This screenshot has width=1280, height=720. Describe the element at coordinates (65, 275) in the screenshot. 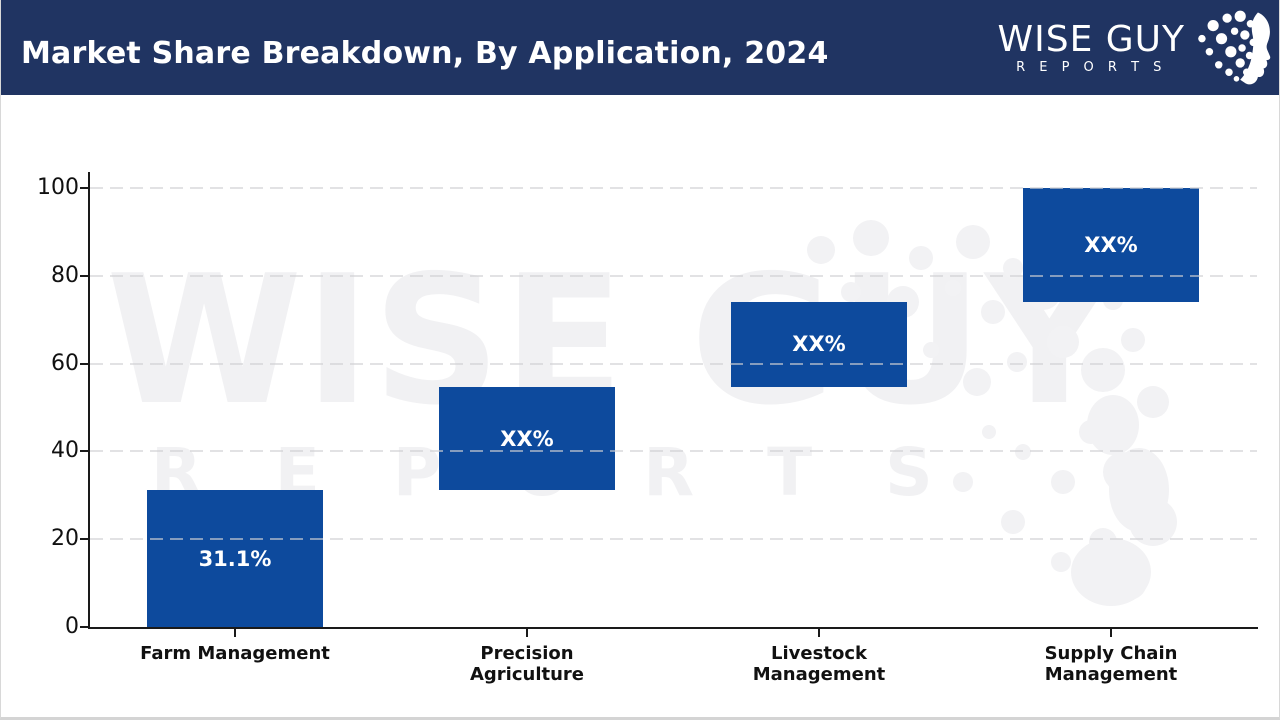

I see `y-tick-label-80: 80` at that location.